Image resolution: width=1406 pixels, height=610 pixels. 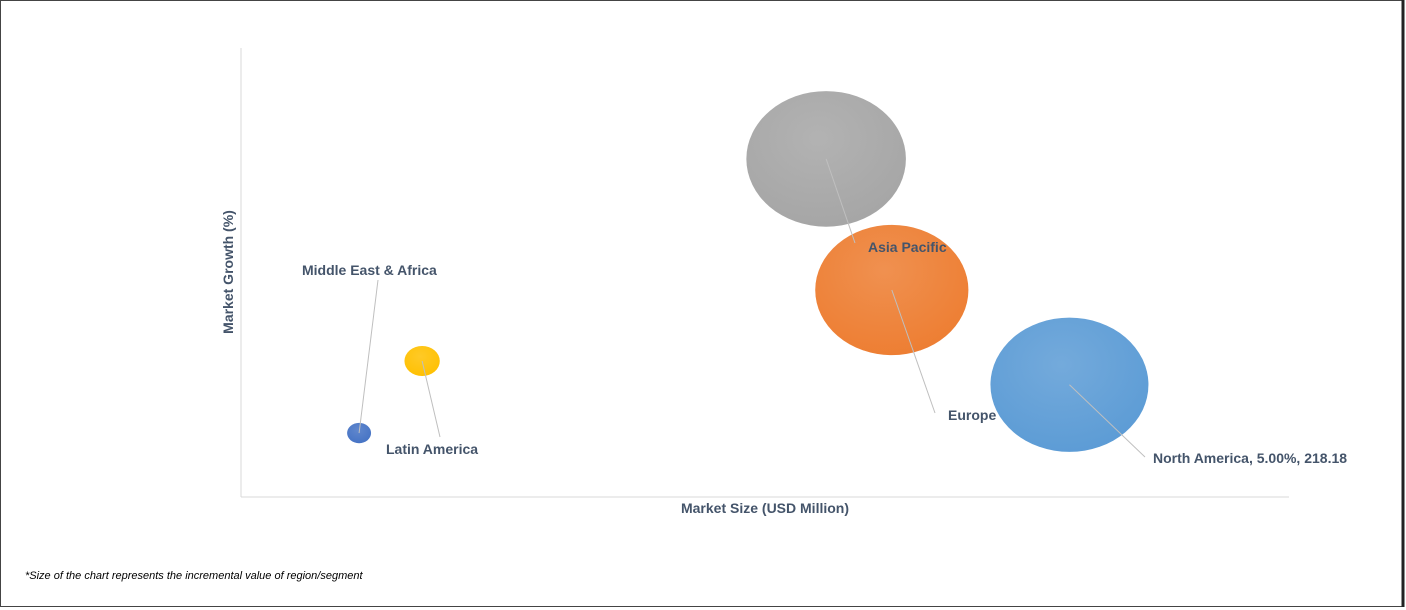 I want to click on data-label: Europe, so click(x=972, y=415).